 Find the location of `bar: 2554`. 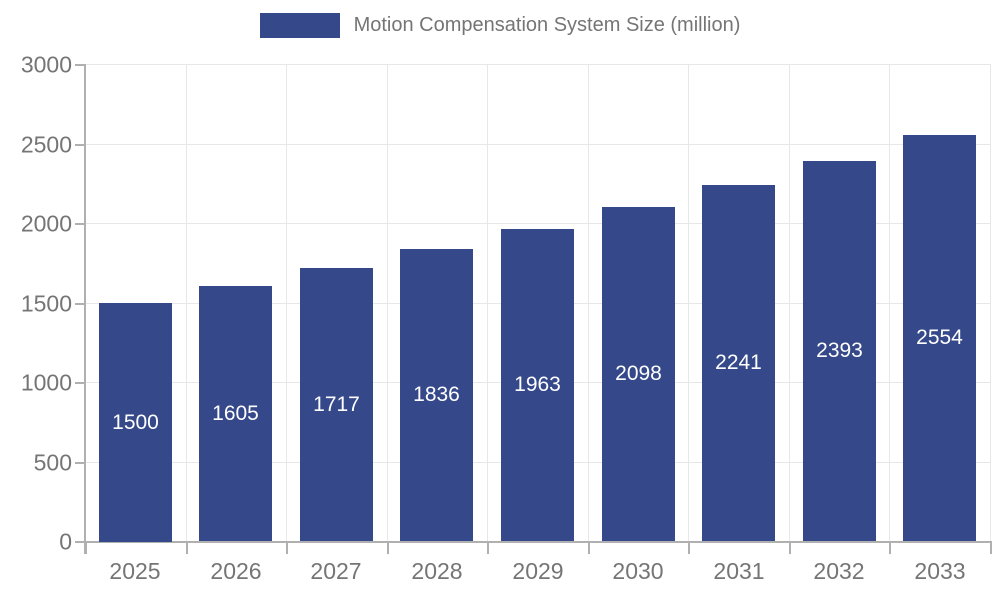

bar: 2554 is located at coordinates (939, 338).